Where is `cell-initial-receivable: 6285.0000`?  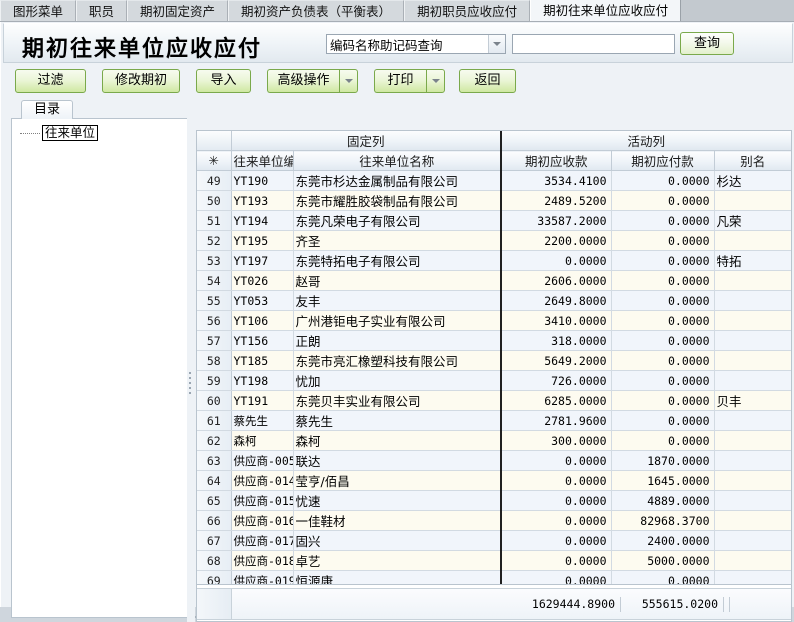
cell-initial-receivable: 6285.0000 is located at coordinates (556, 401).